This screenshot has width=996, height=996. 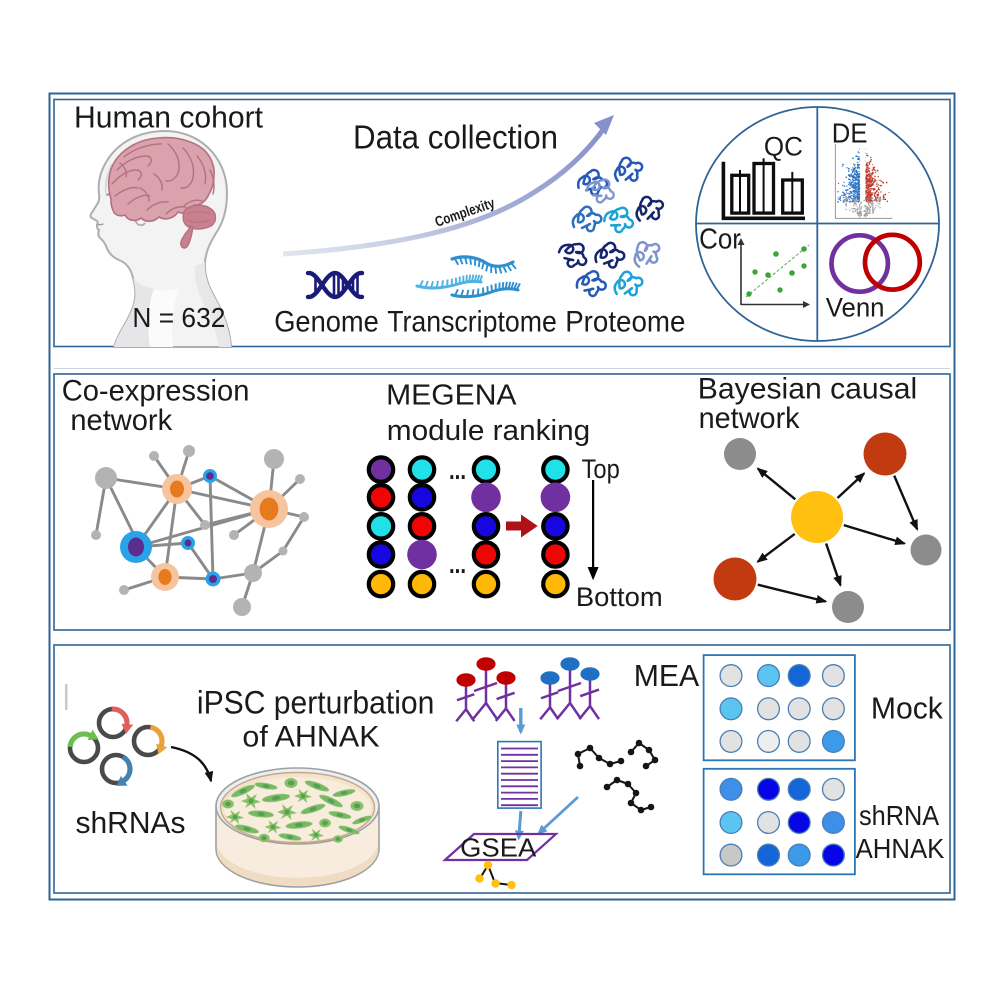 What do you see at coordinates (326, 322) in the screenshot?
I see `svg-text: Genome` at bounding box center [326, 322].